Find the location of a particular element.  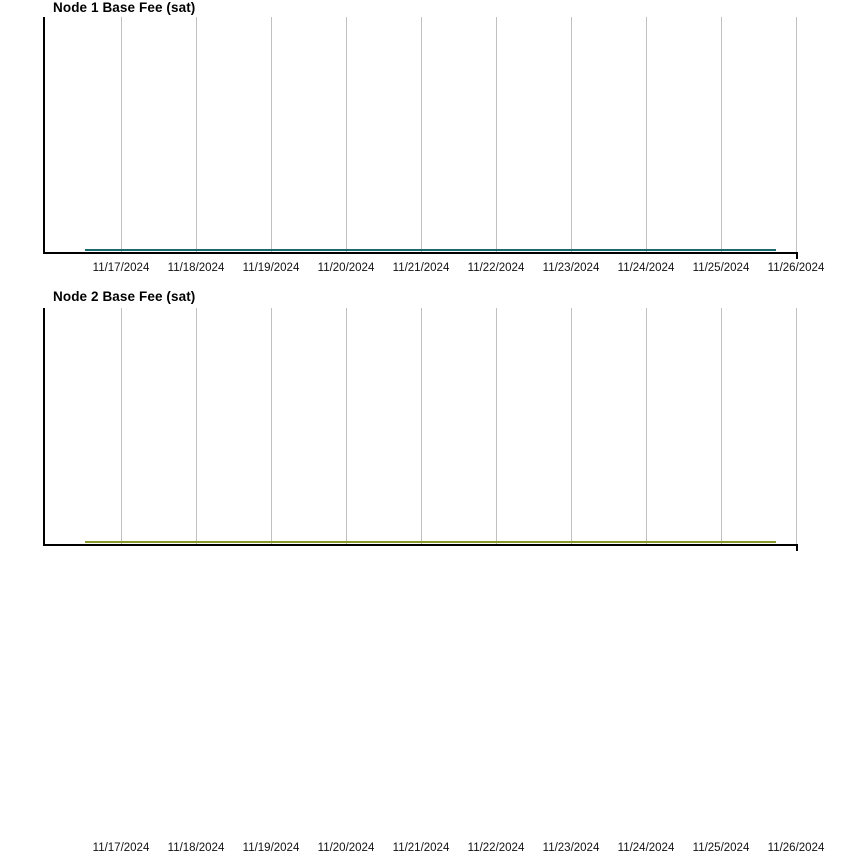

x-axis-end-tick-node2 is located at coordinates (797, 548).